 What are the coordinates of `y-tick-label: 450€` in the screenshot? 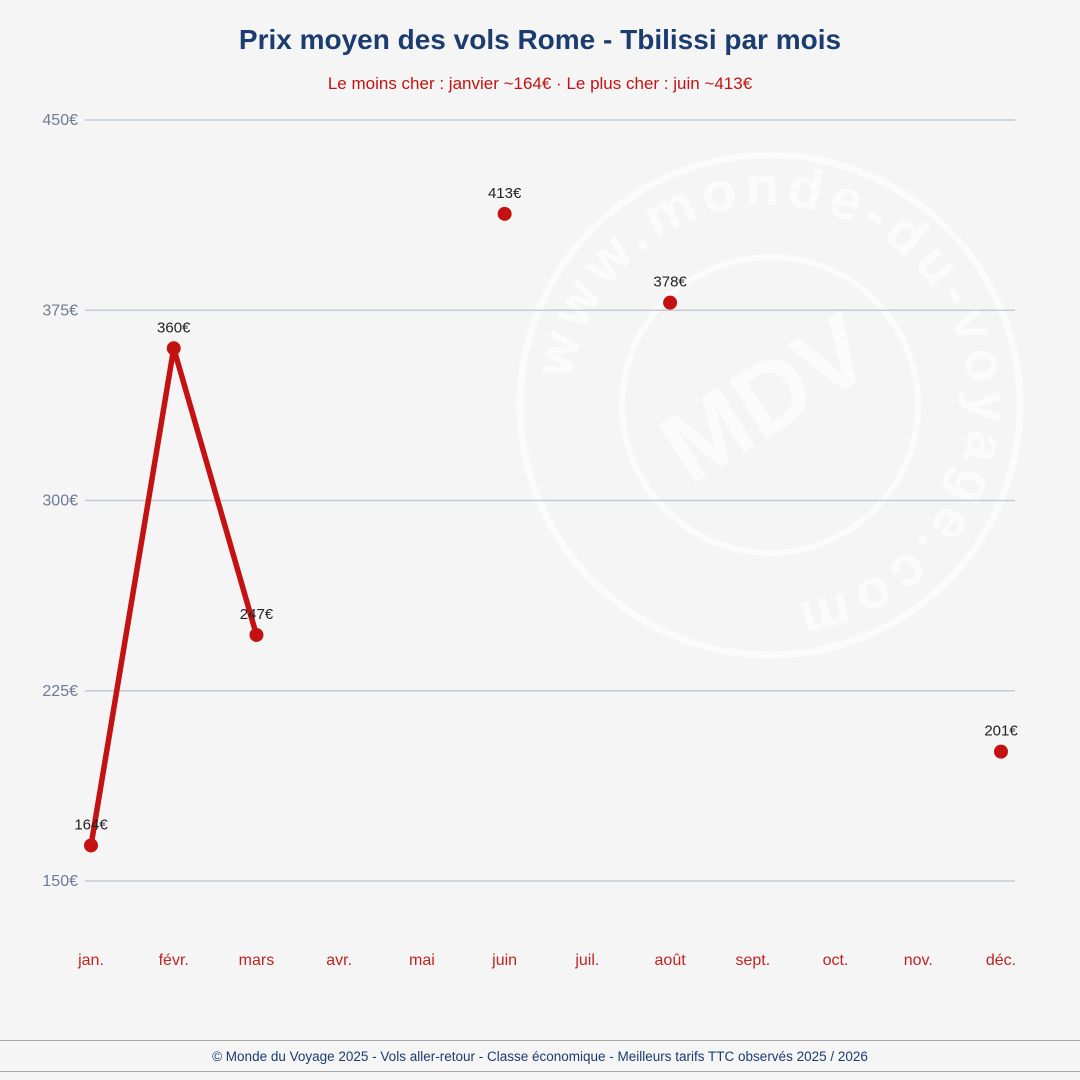 It's located at (60, 120).